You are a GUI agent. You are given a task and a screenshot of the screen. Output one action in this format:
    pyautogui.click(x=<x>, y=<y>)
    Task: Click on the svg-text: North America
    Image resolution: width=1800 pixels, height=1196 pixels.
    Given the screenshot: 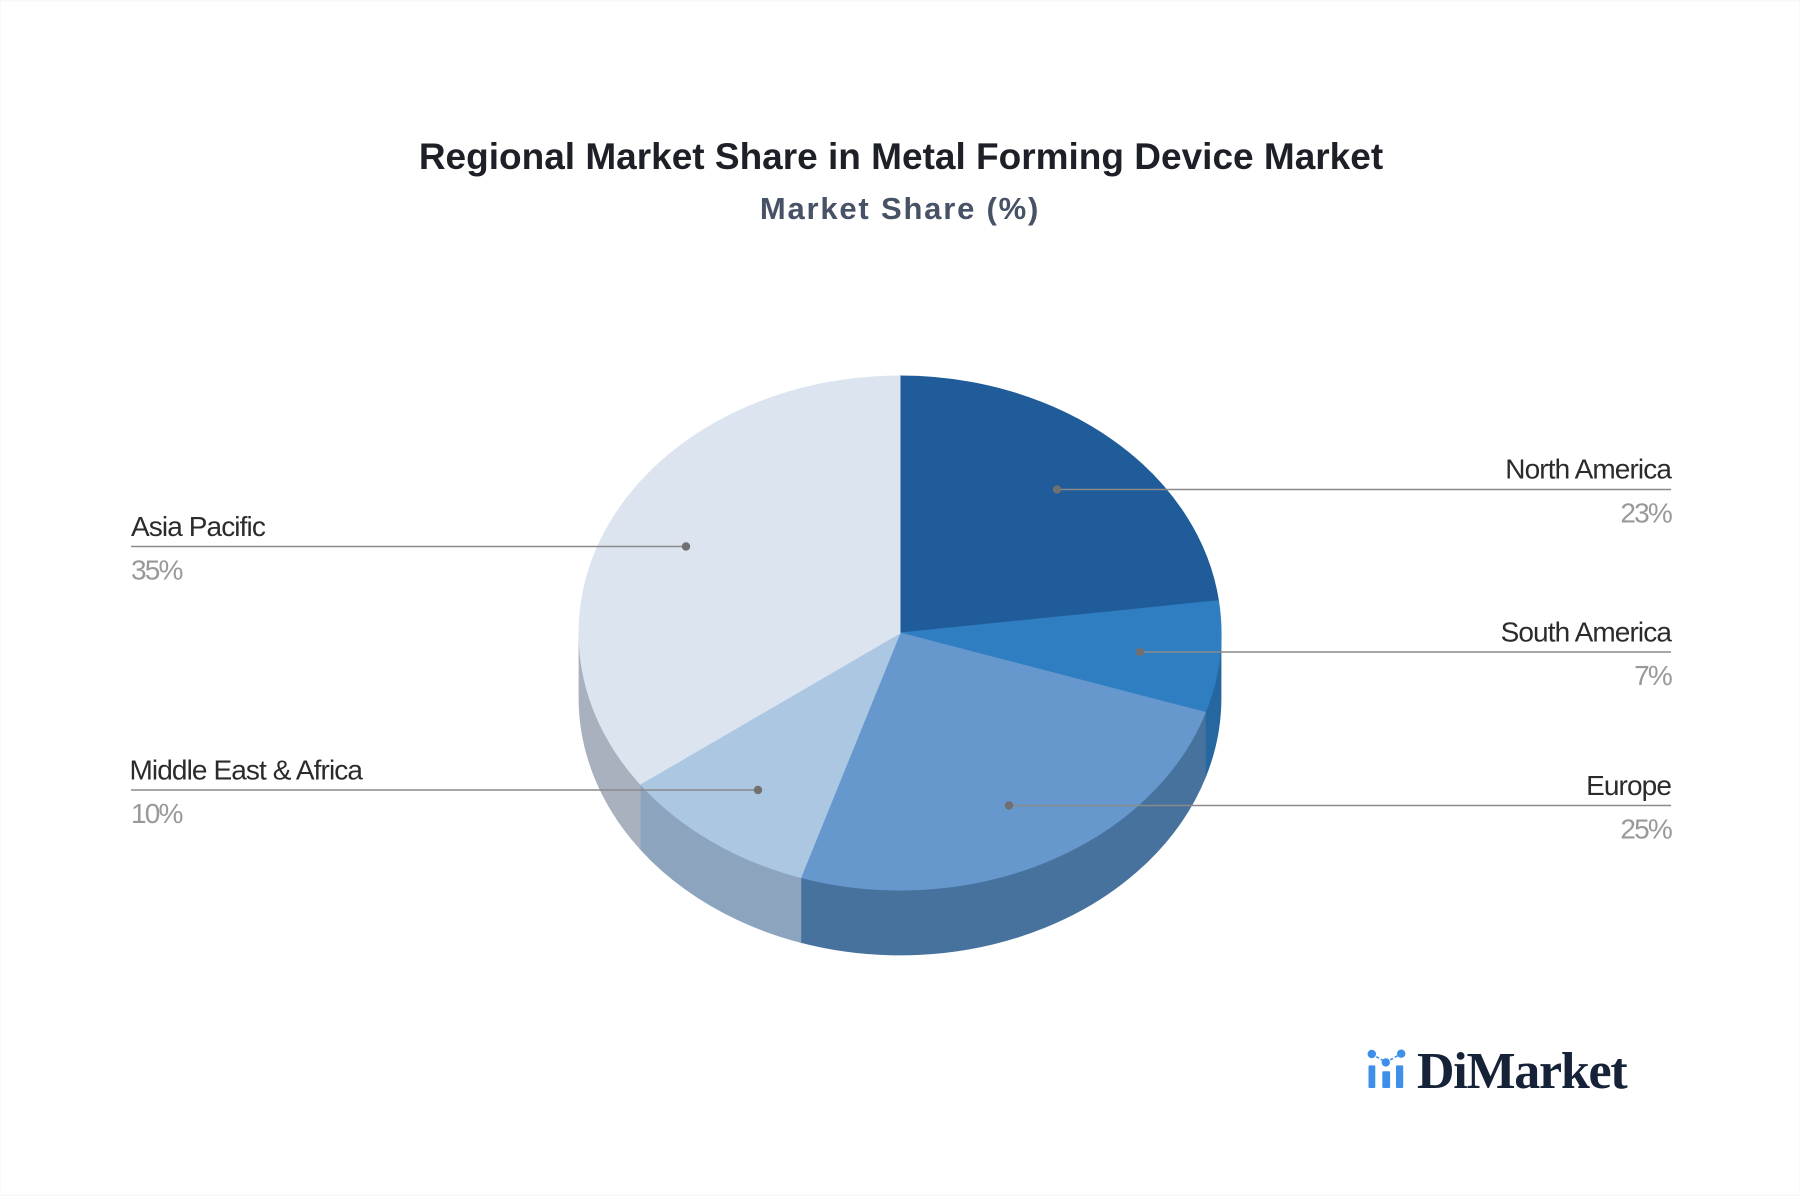 What is the action you would take?
    pyautogui.click(x=1588, y=469)
    